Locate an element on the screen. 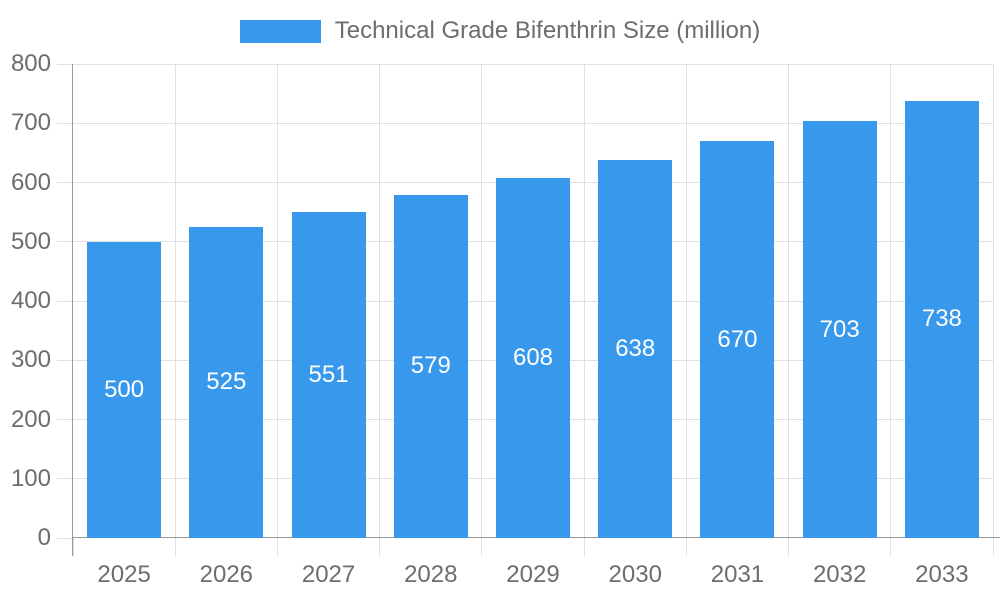 Image resolution: width=1000 pixels, height=600 pixels. bar-value-label: 638 is located at coordinates (635, 348).